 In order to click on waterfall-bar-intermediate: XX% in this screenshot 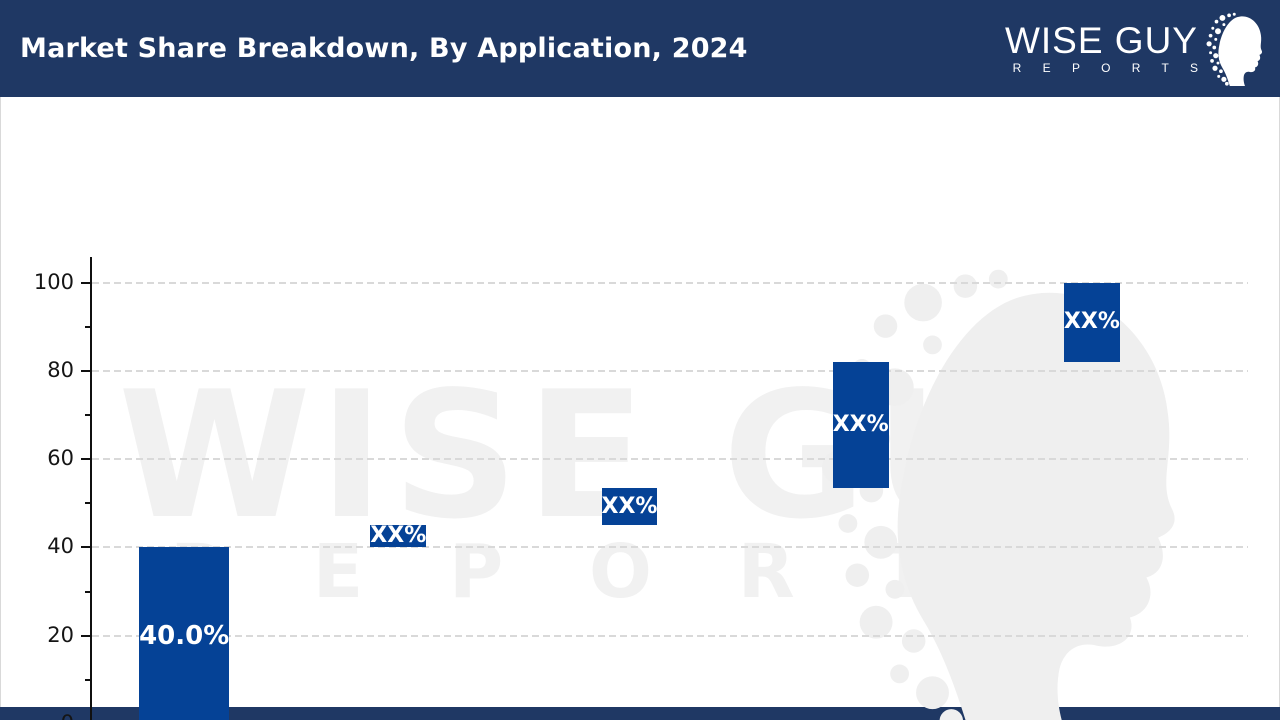, I will do `click(860, 425)`.